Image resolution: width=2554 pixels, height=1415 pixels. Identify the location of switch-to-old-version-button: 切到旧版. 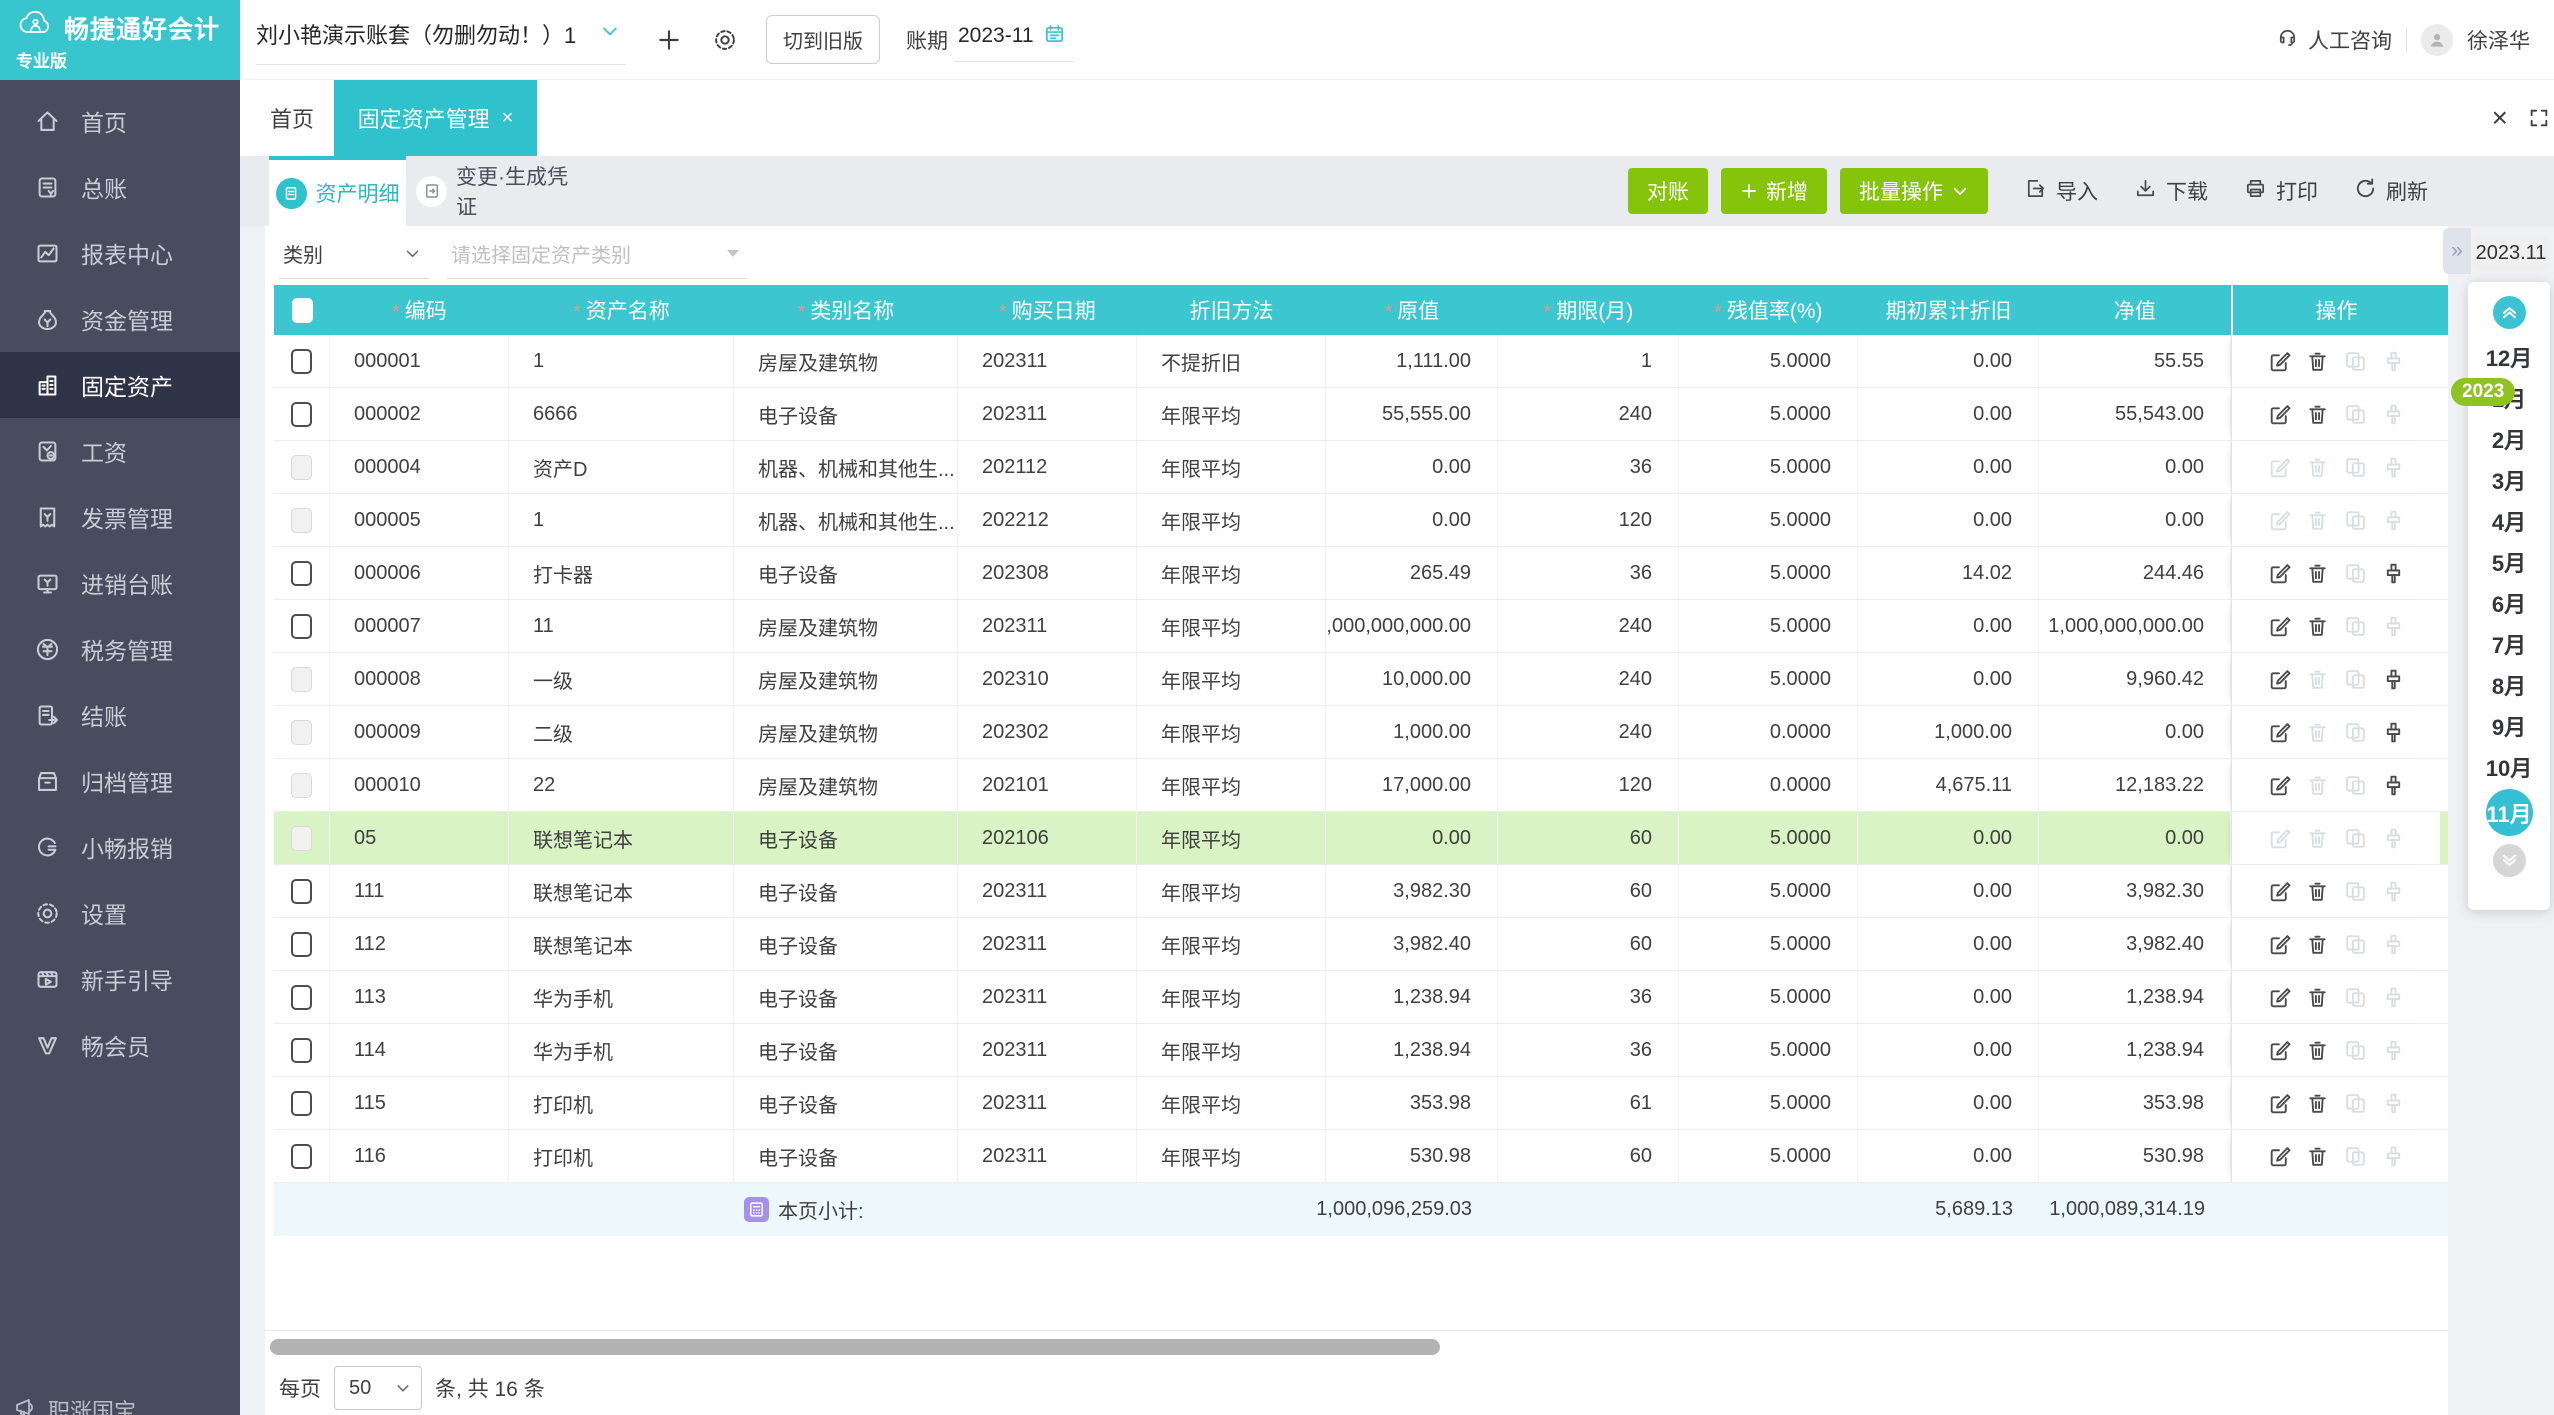
(823, 39).